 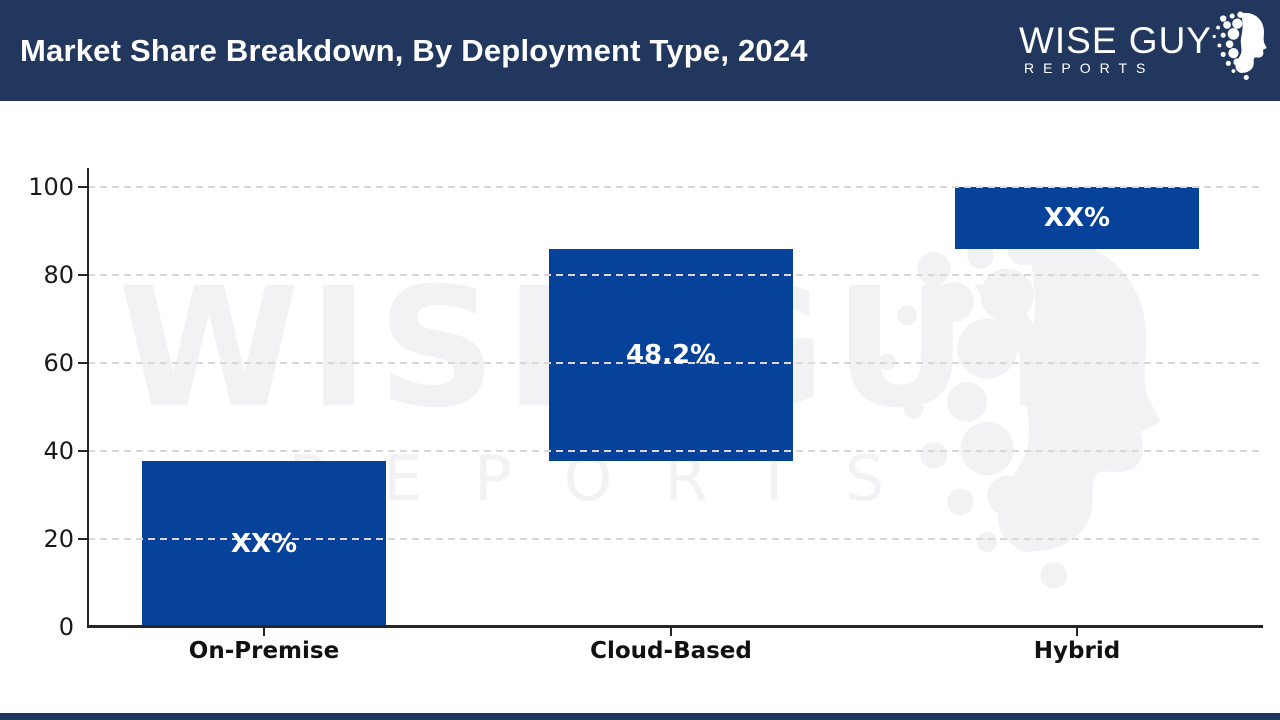 What do you see at coordinates (88, 398) in the screenshot?
I see `y-axis-line` at bounding box center [88, 398].